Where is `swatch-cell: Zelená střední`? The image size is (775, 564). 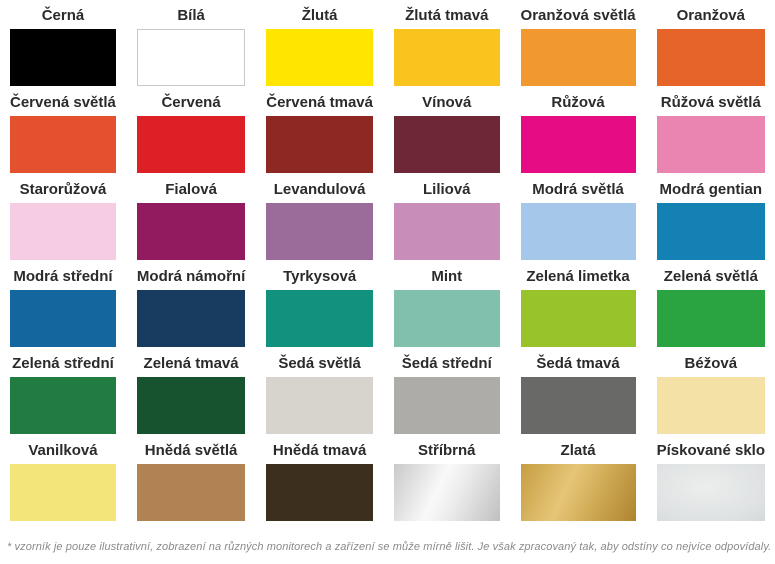
swatch-cell: Zelená střední is located at coordinates (63, 394).